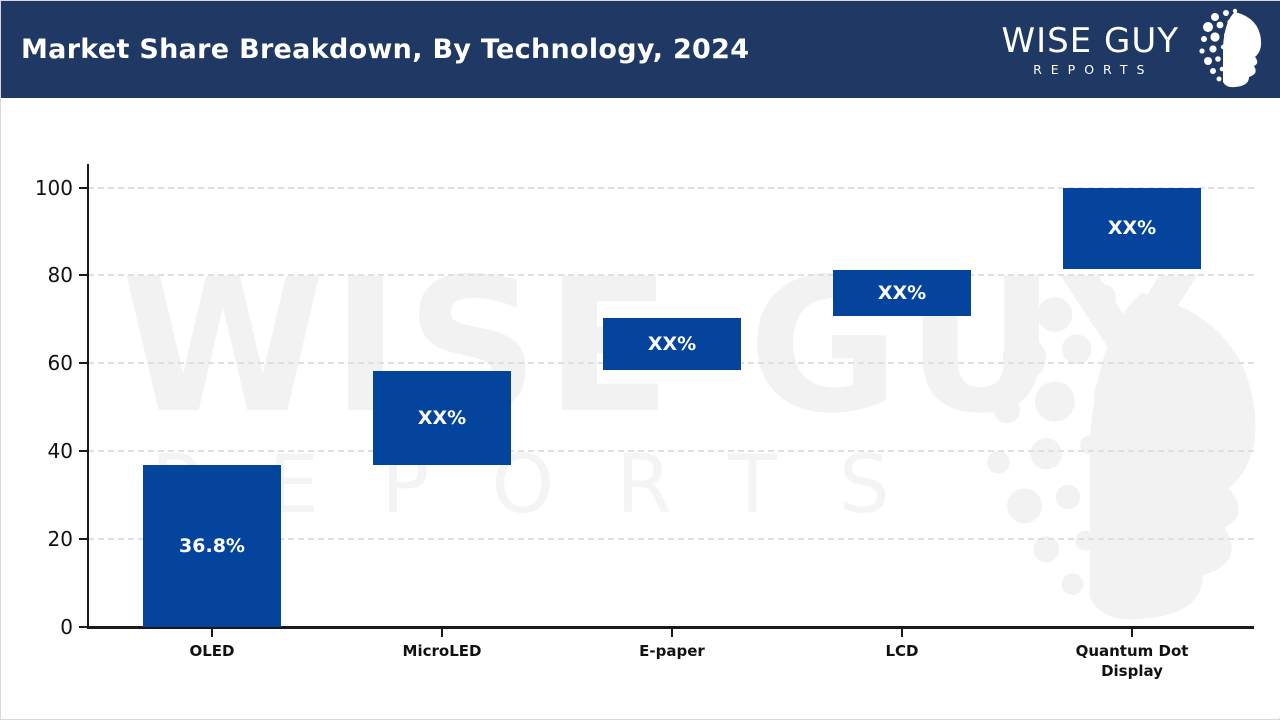 The width and height of the screenshot is (1280, 720). What do you see at coordinates (88, 396) in the screenshot?
I see `y-axis-spine` at bounding box center [88, 396].